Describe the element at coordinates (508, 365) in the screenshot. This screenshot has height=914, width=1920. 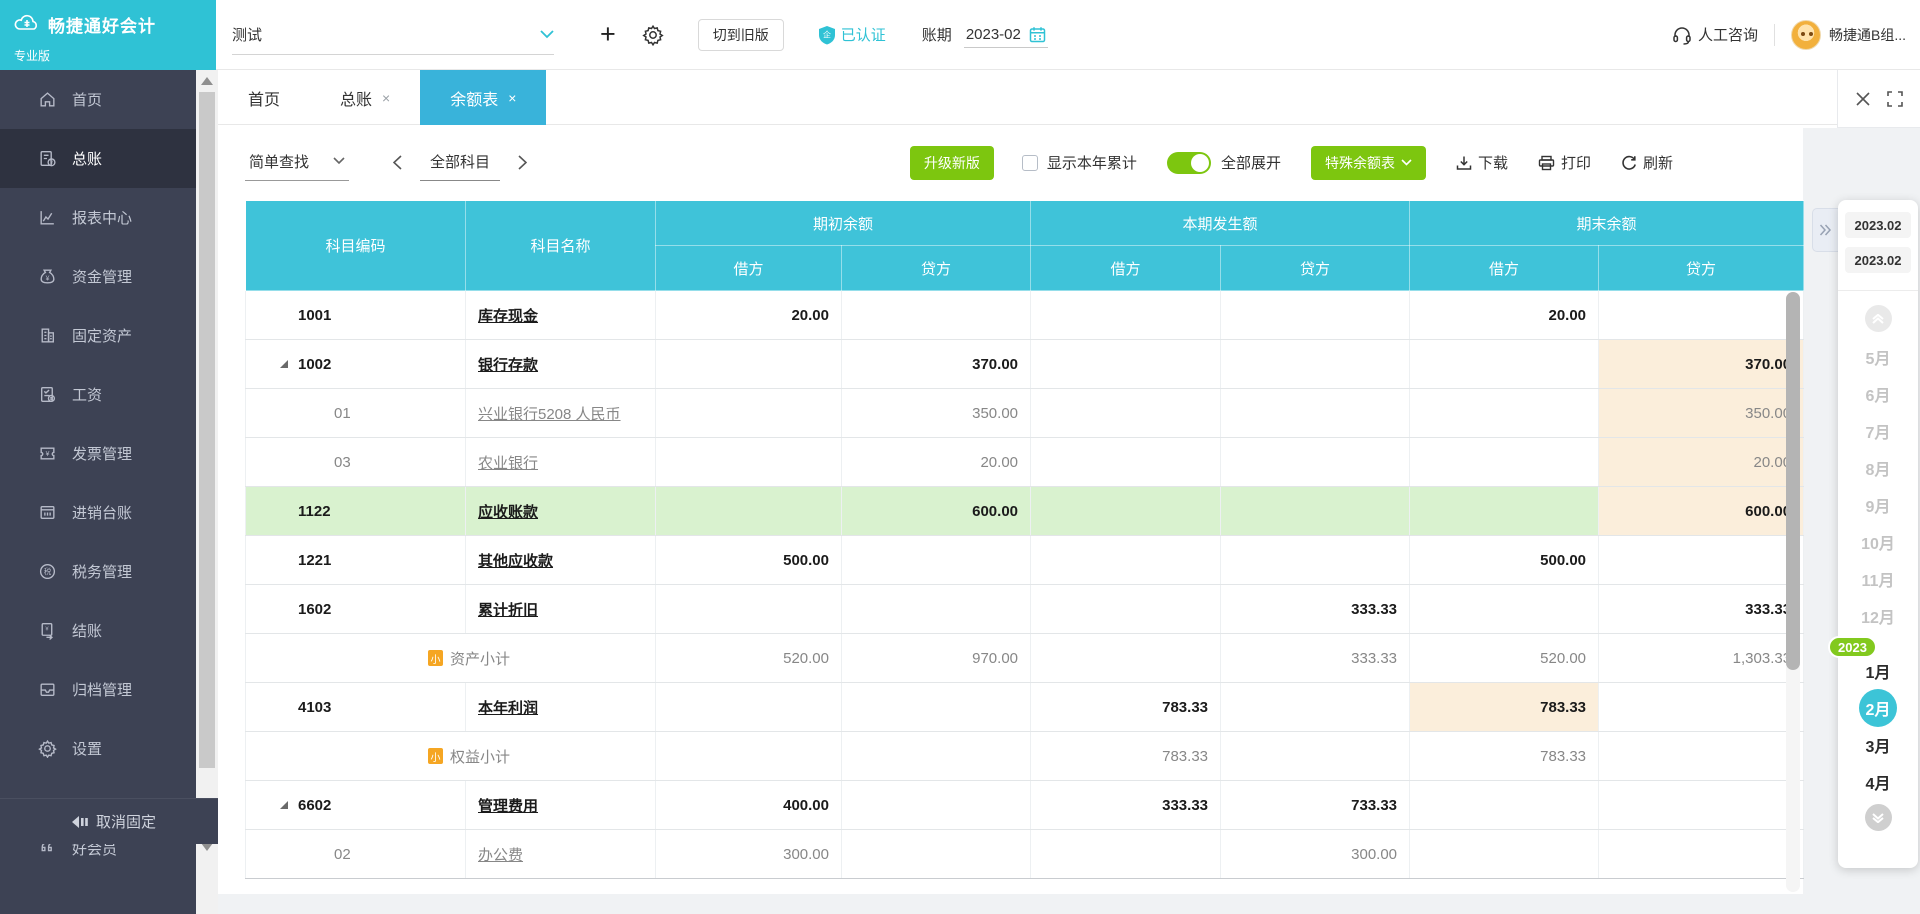
I see `account-name-link: 银行存款` at that location.